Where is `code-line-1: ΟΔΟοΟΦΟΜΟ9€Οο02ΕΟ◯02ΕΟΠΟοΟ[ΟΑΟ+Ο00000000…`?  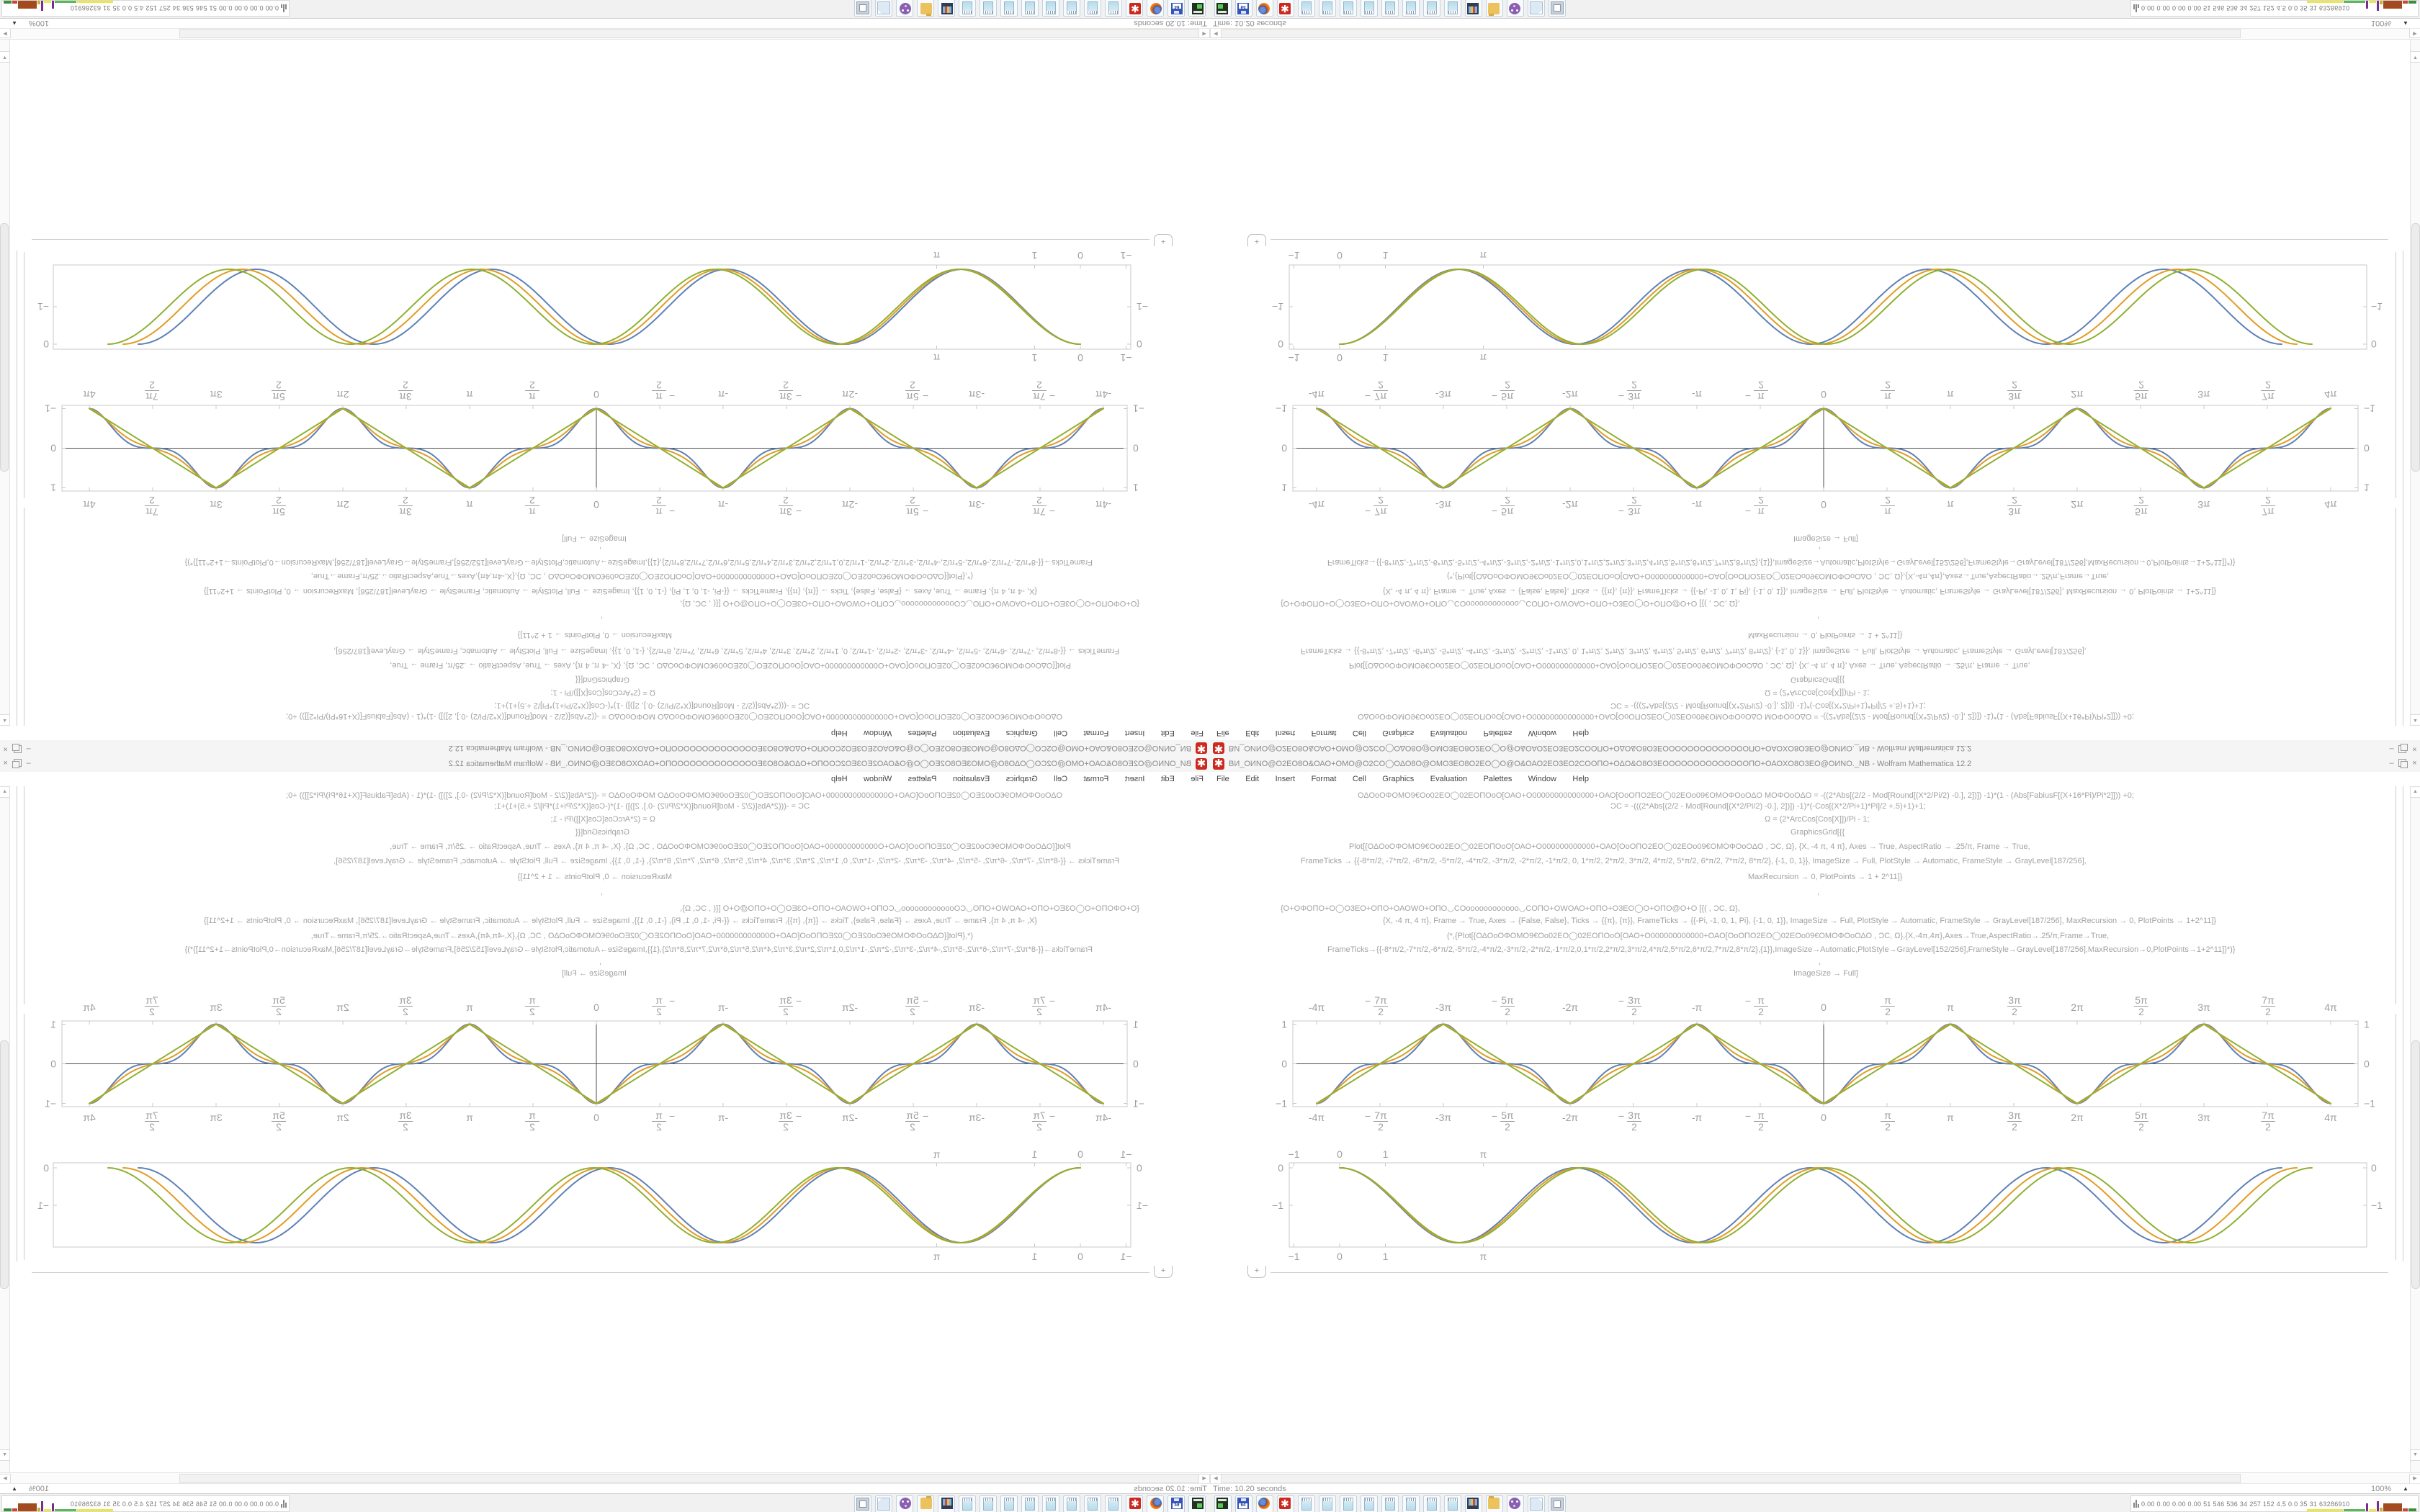 code-line-1: ΟΔΟοΟΦΟΜΟ9€Οο02ΕΟ◯02ΕΟΠΟοΟ[ΟΑΟ+Ο00000000… is located at coordinates (1746, 795).